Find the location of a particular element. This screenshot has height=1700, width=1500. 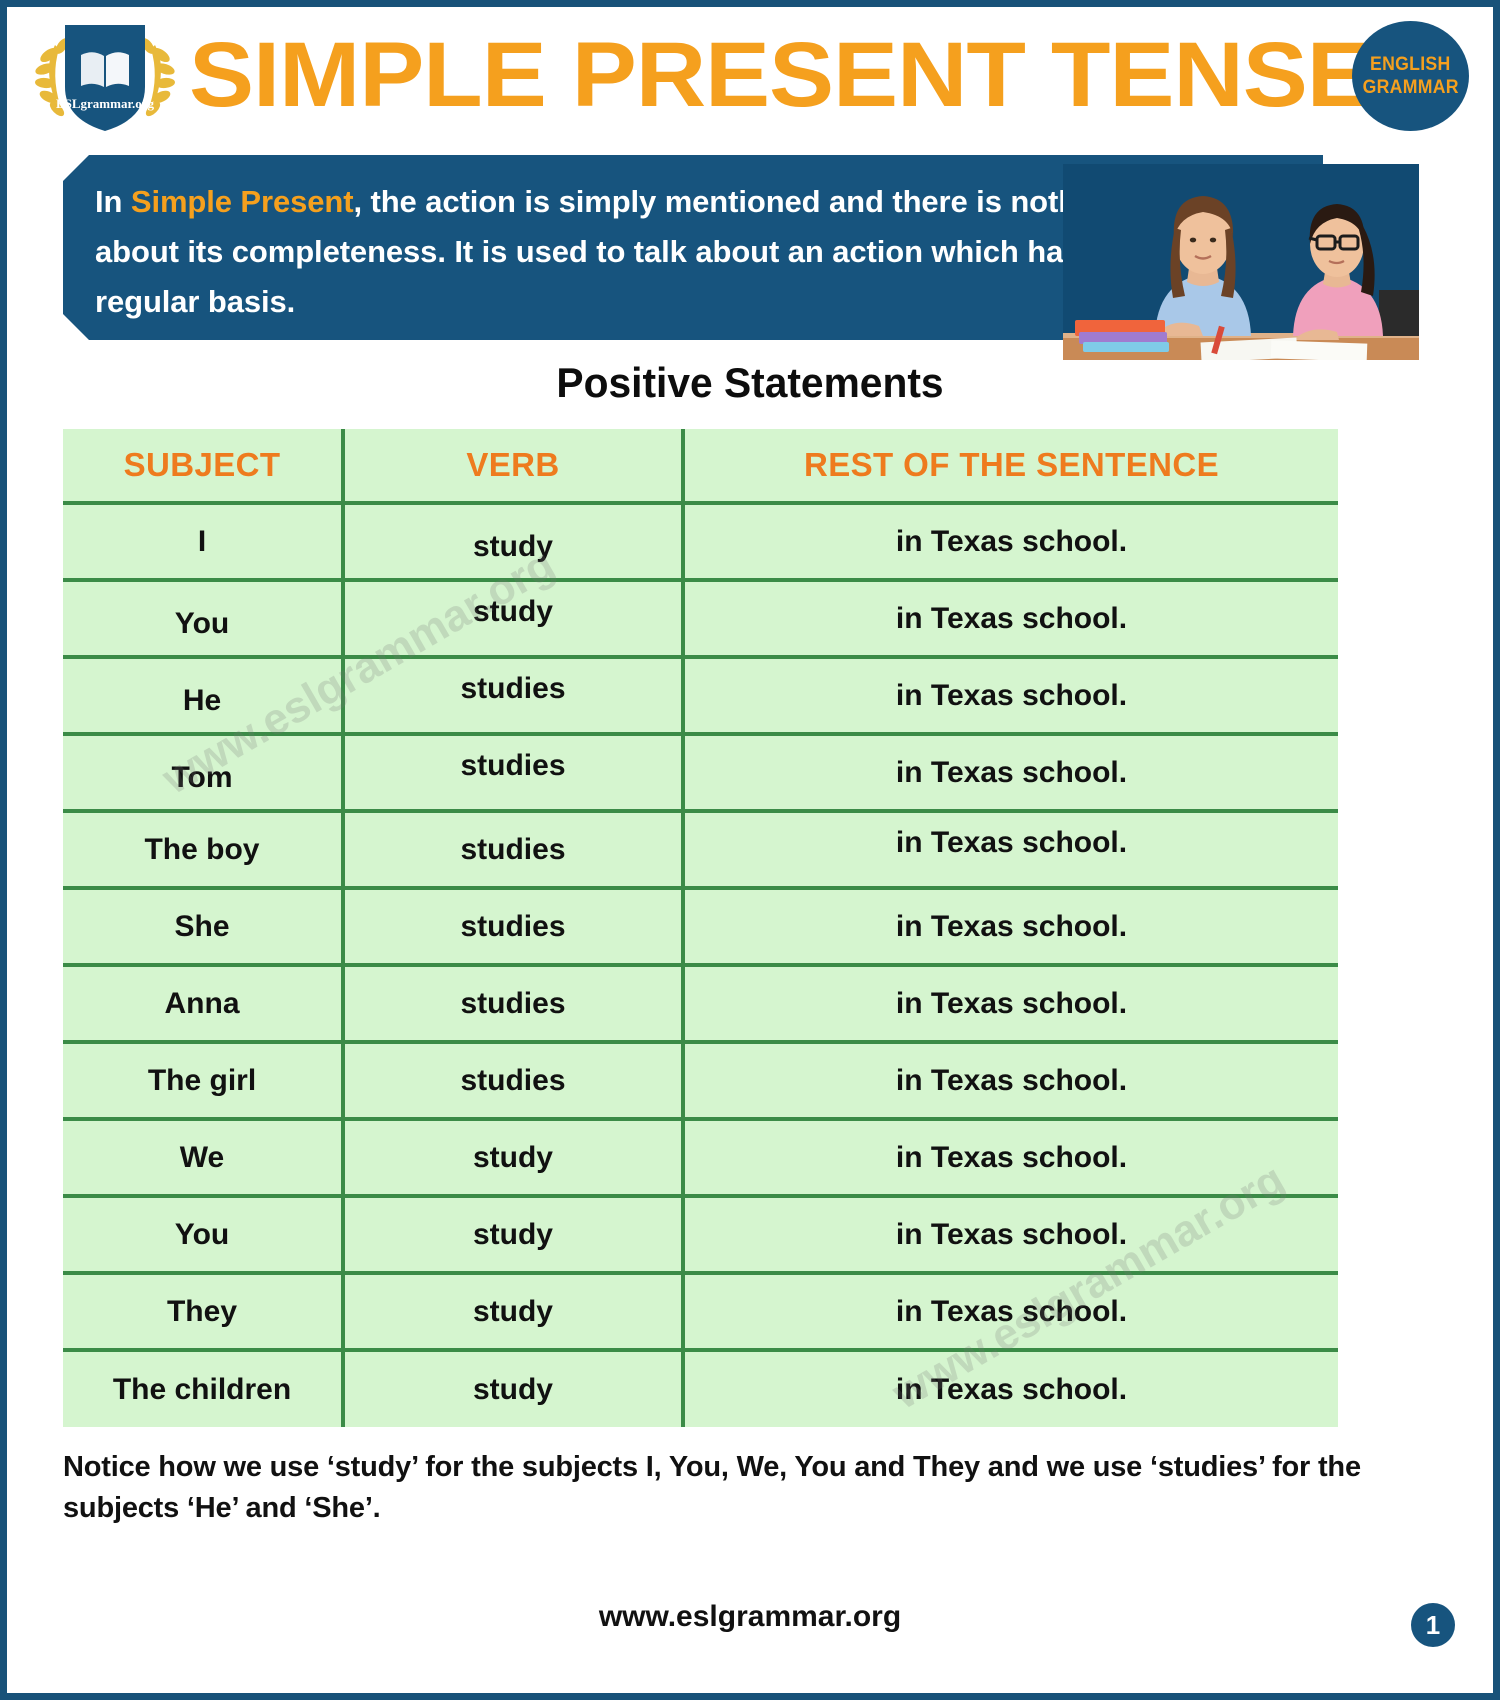

logo-text: ESLgrammar.org is located at coordinates (105, 103).